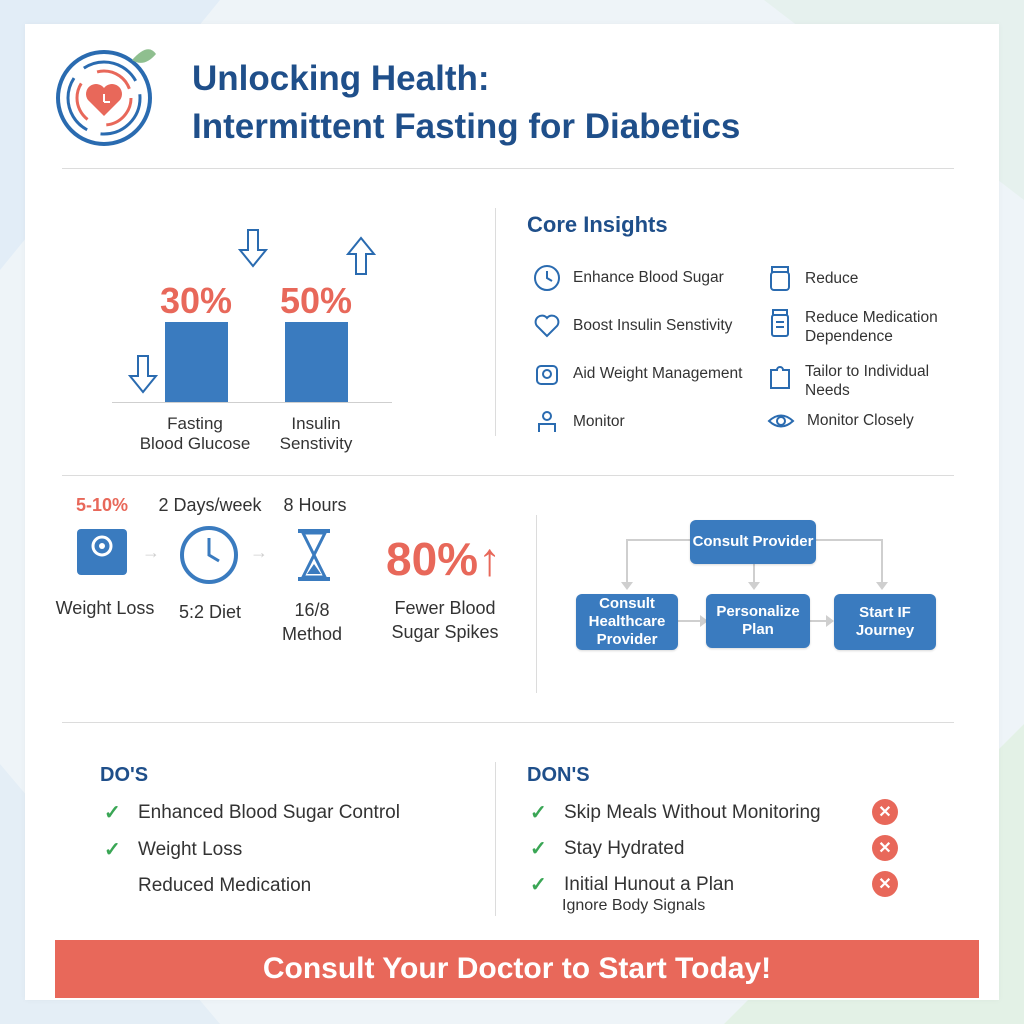  Describe the element at coordinates (517, 969) in the screenshot. I see `cta-banner: Consult Your Doctor to Start Today!` at that location.